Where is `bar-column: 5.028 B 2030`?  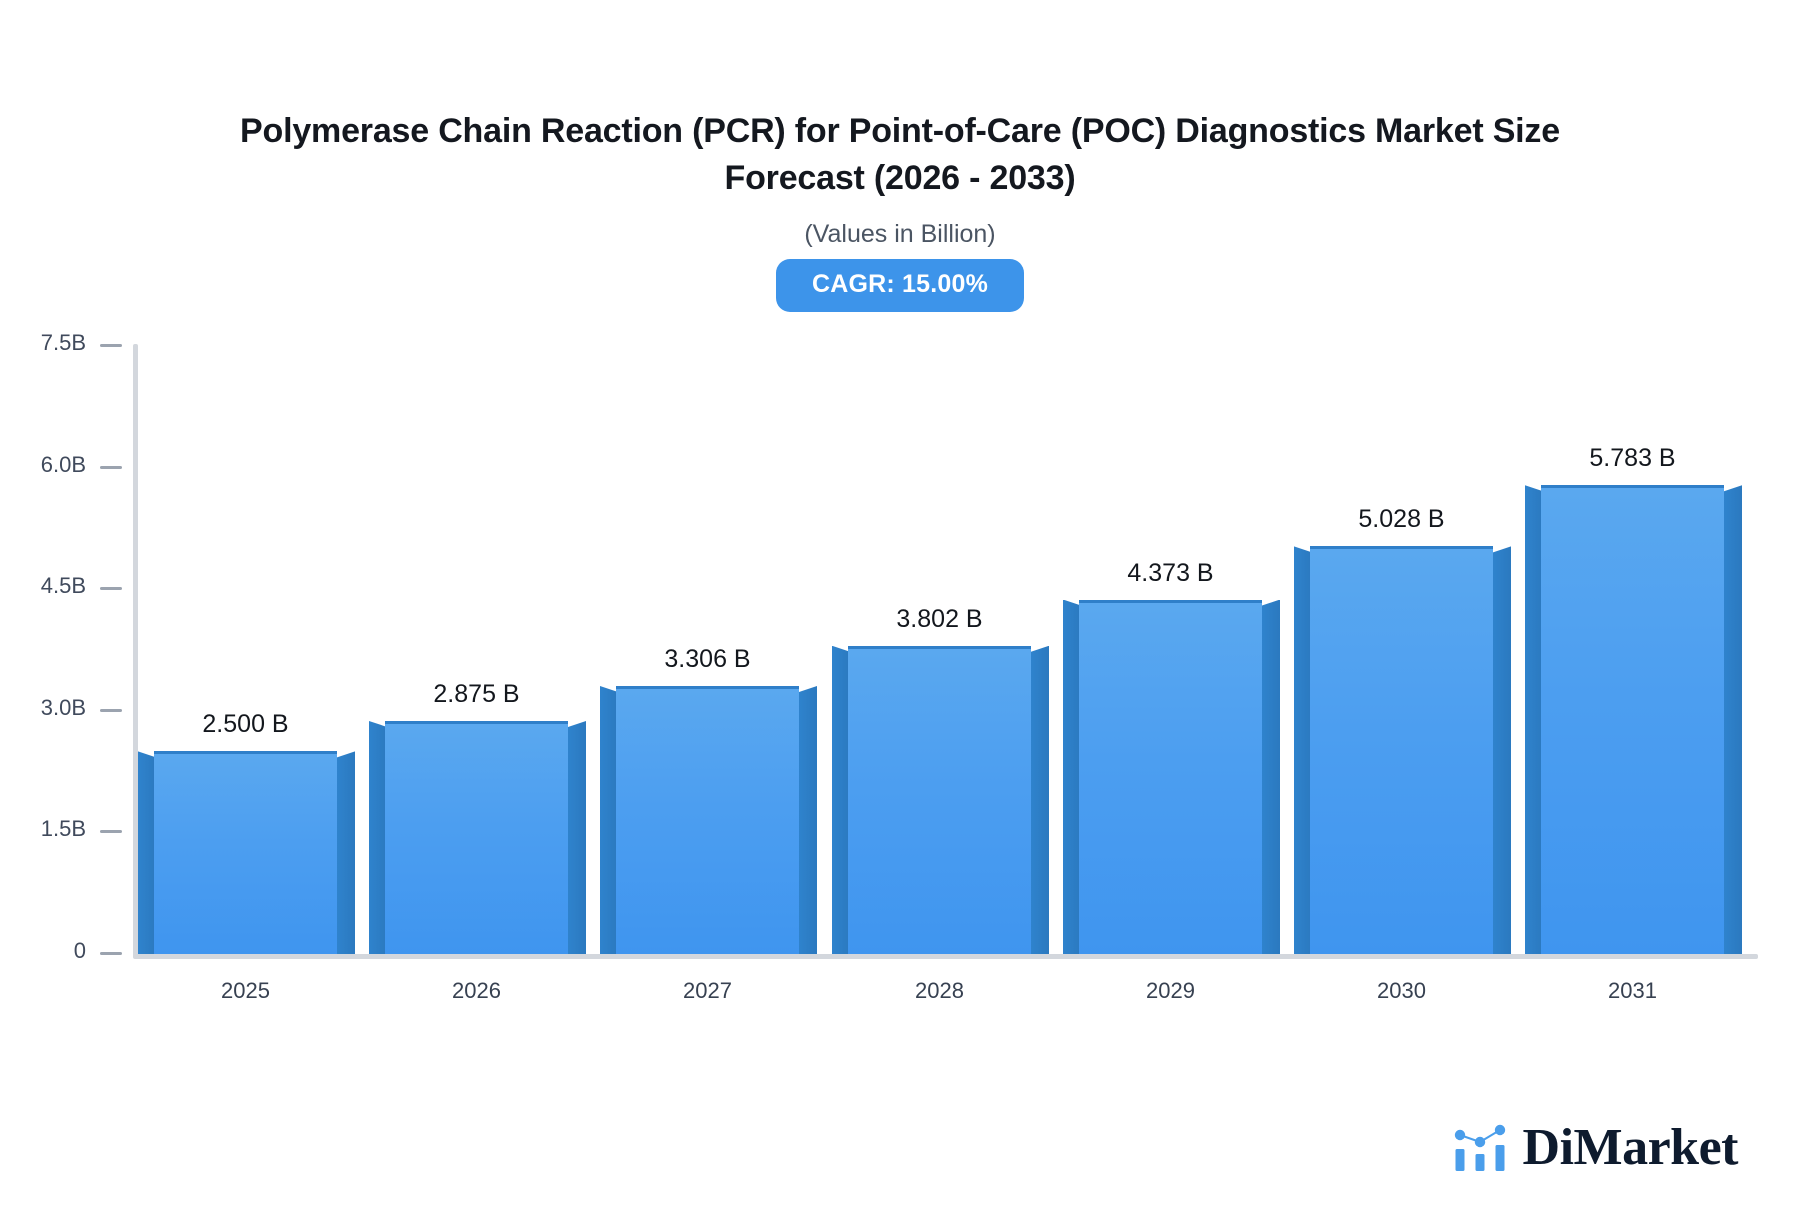 bar-column: 5.028 B 2030 is located at coordinates (1402, 858).